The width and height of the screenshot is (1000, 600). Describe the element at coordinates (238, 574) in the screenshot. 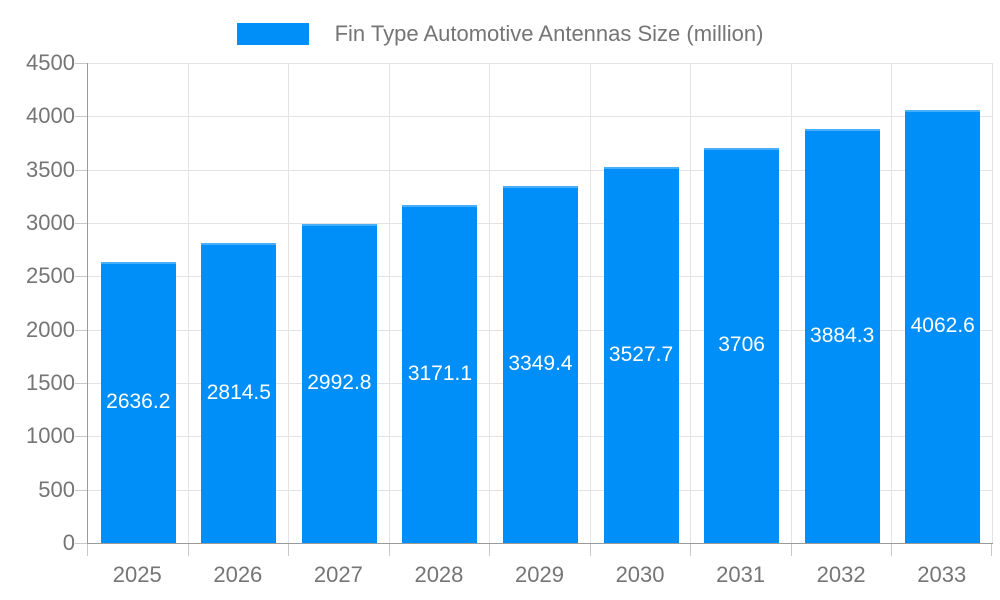

I see `x-axis-label: 2026` at that location.